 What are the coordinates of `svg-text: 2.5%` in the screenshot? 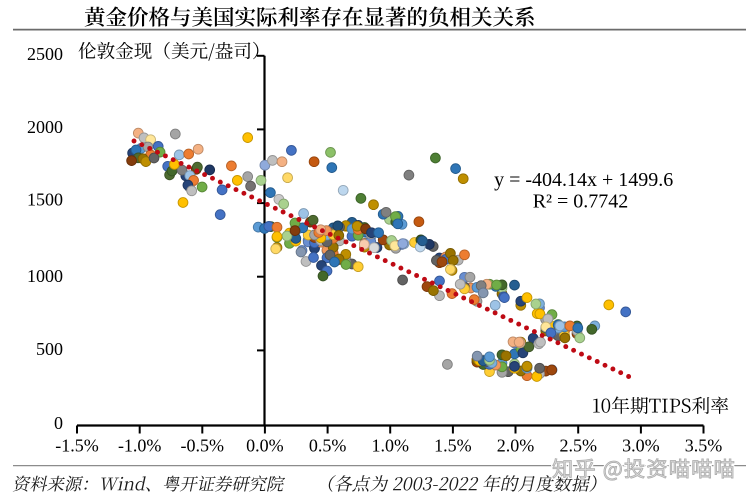 It's located at (578, 446).